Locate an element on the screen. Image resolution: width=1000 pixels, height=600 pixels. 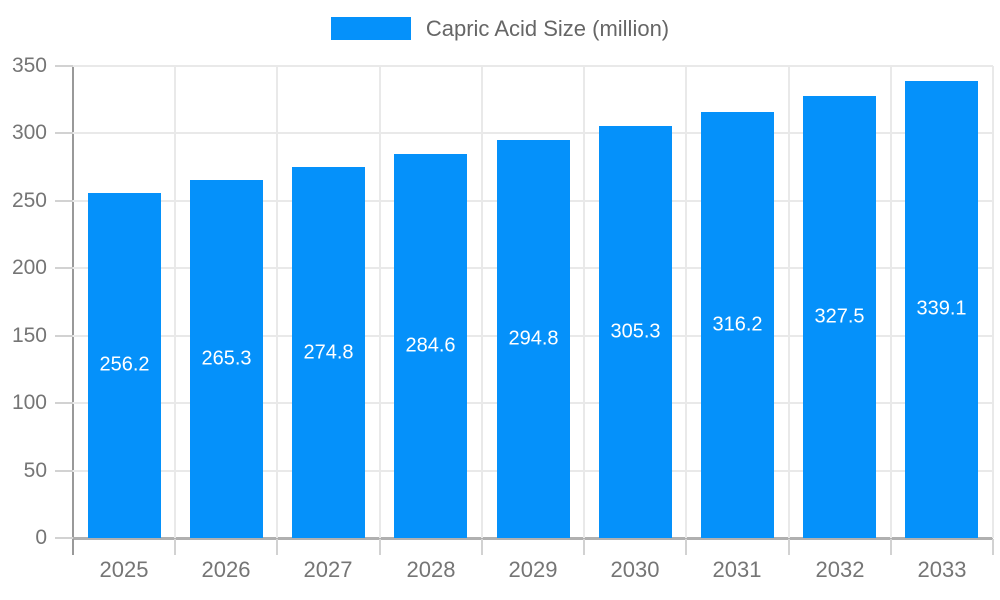
legend-swatch is located at coordinates (370, 28).